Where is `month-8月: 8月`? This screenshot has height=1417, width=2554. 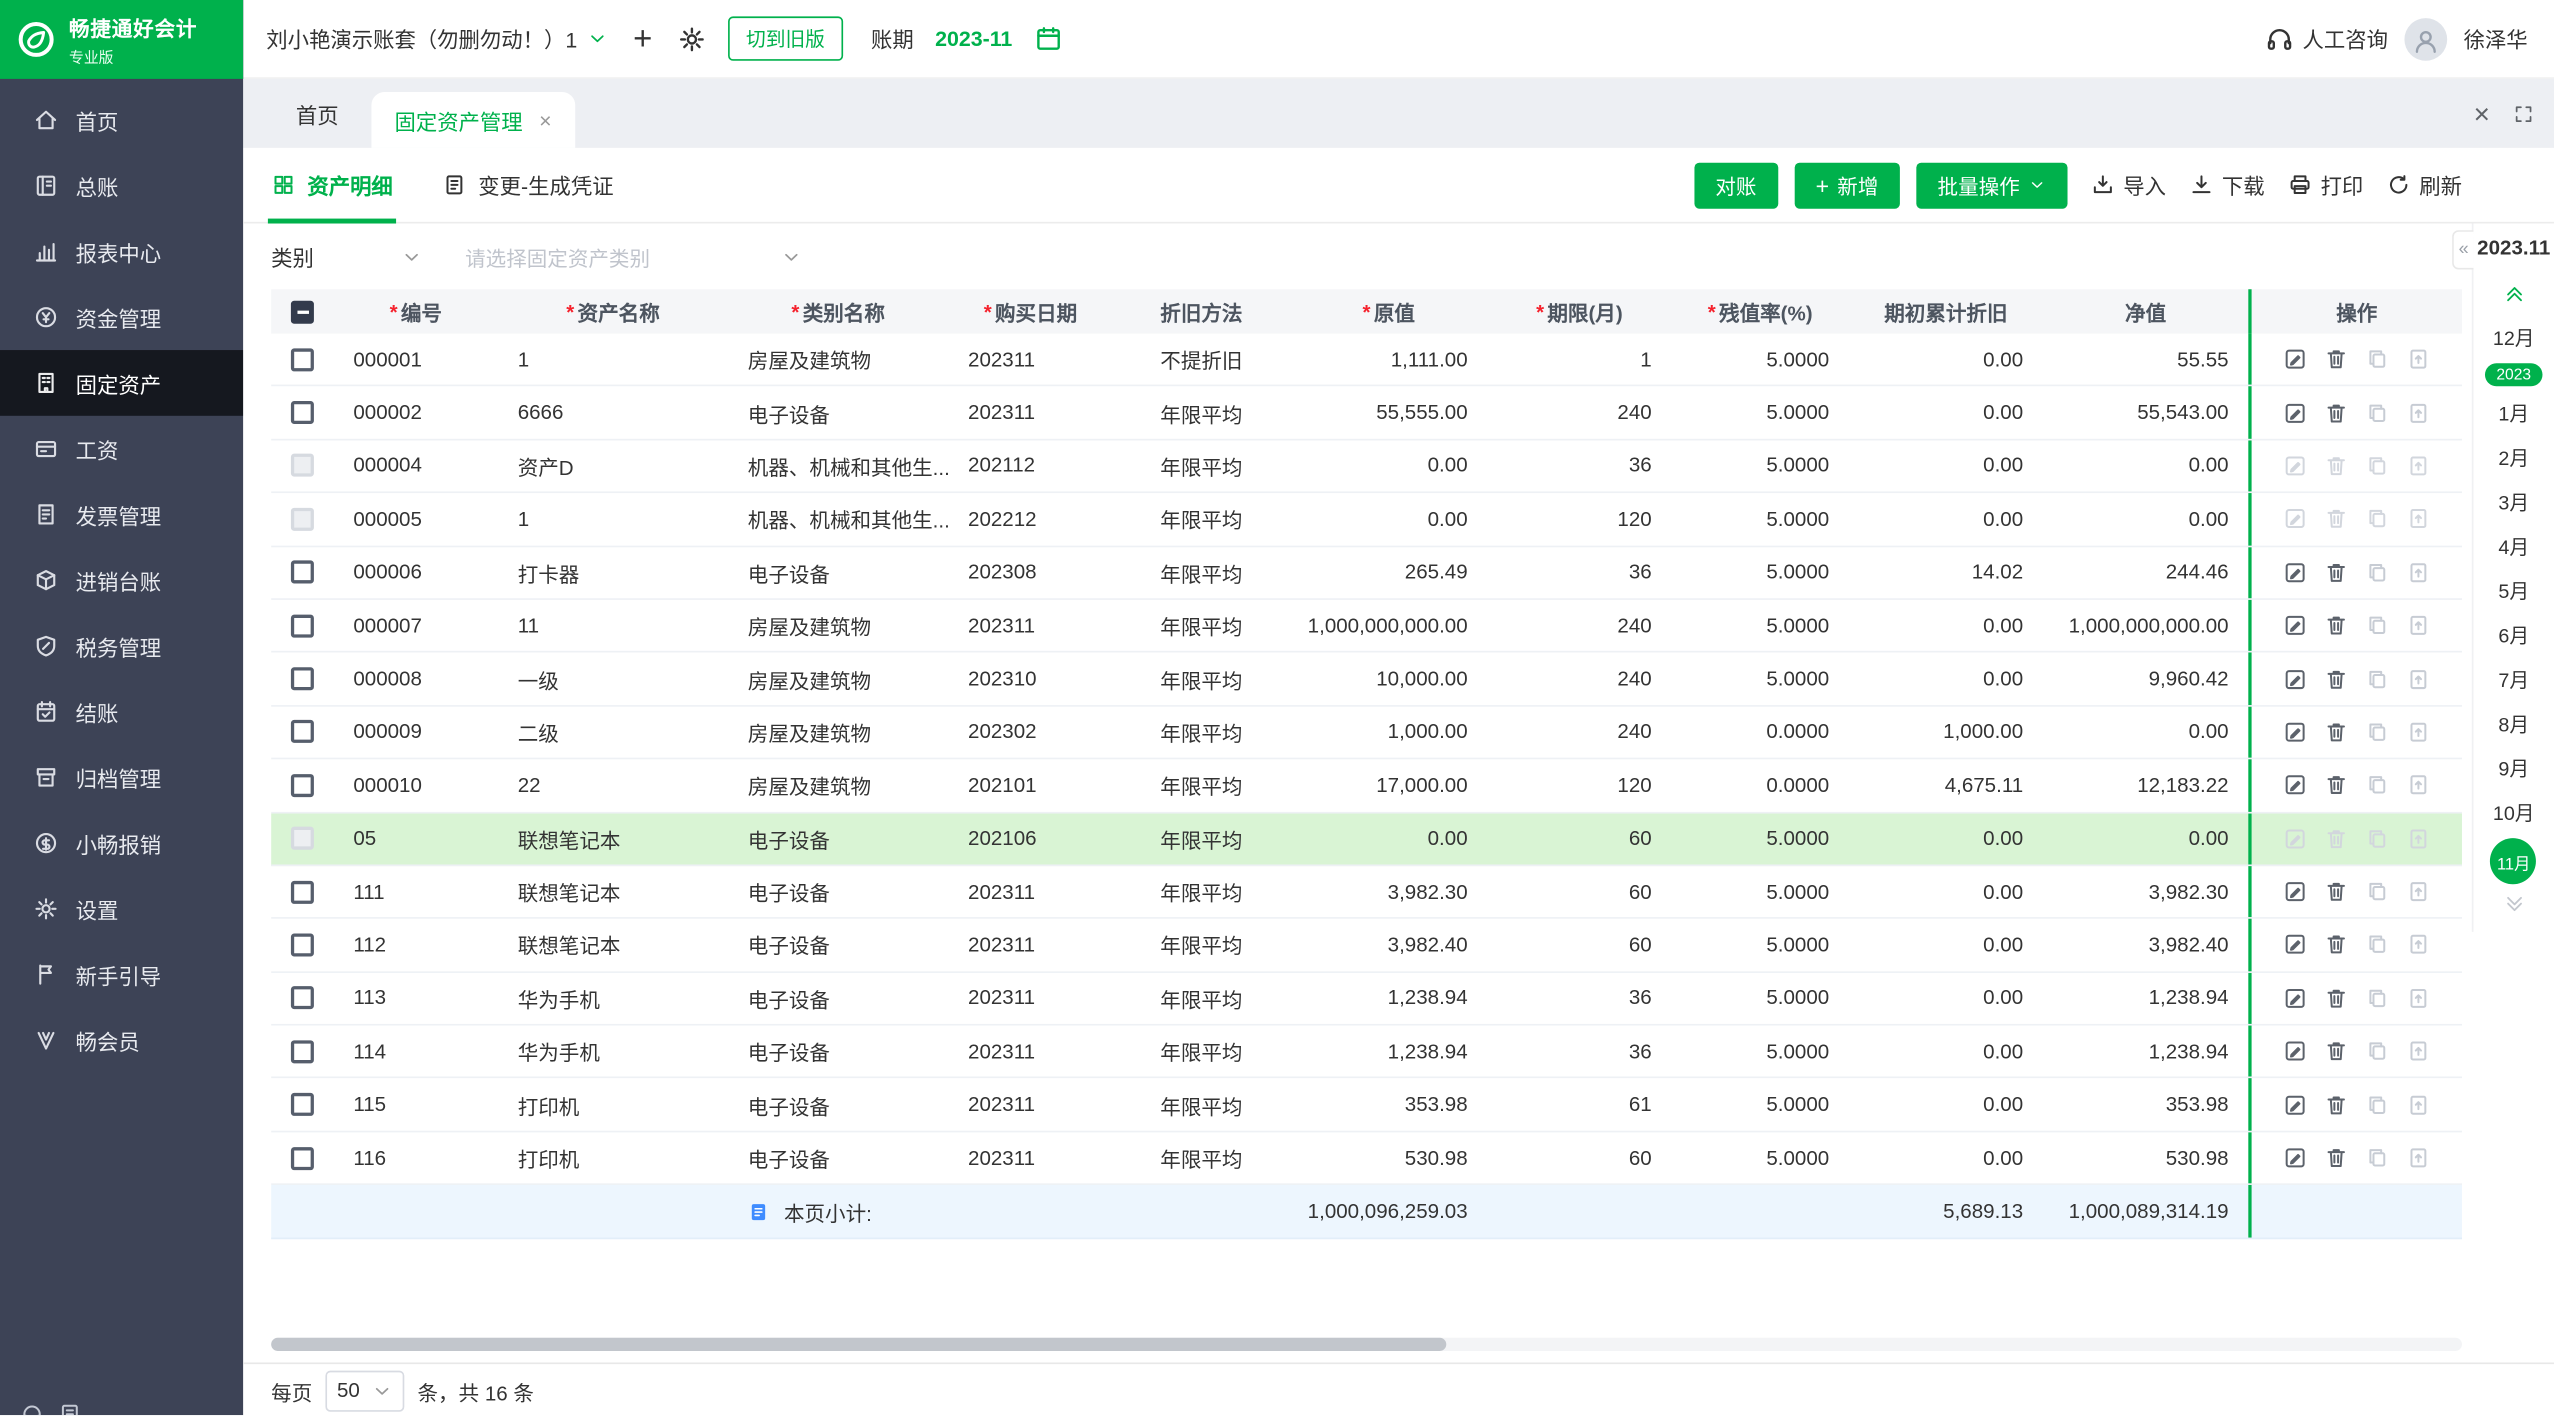
month-8月: 8月 is located at coordinates (2514, 724).